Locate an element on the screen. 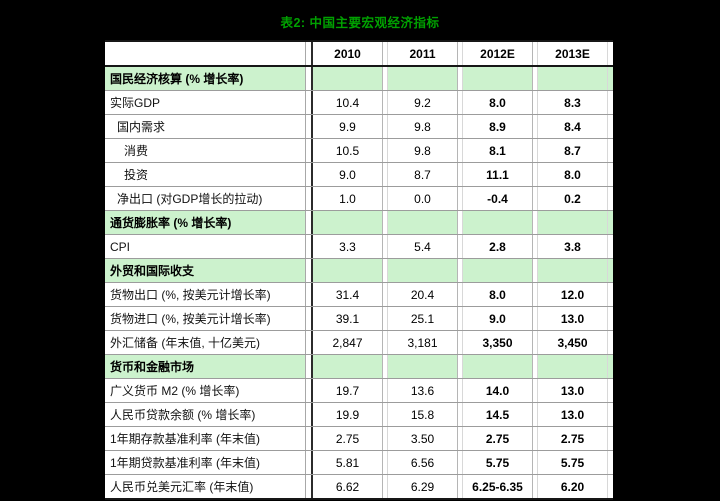 The image size is (720, 501). row-label: 外汇储备 (年末值, 十亿美元) is located at coordinates (185, 343).